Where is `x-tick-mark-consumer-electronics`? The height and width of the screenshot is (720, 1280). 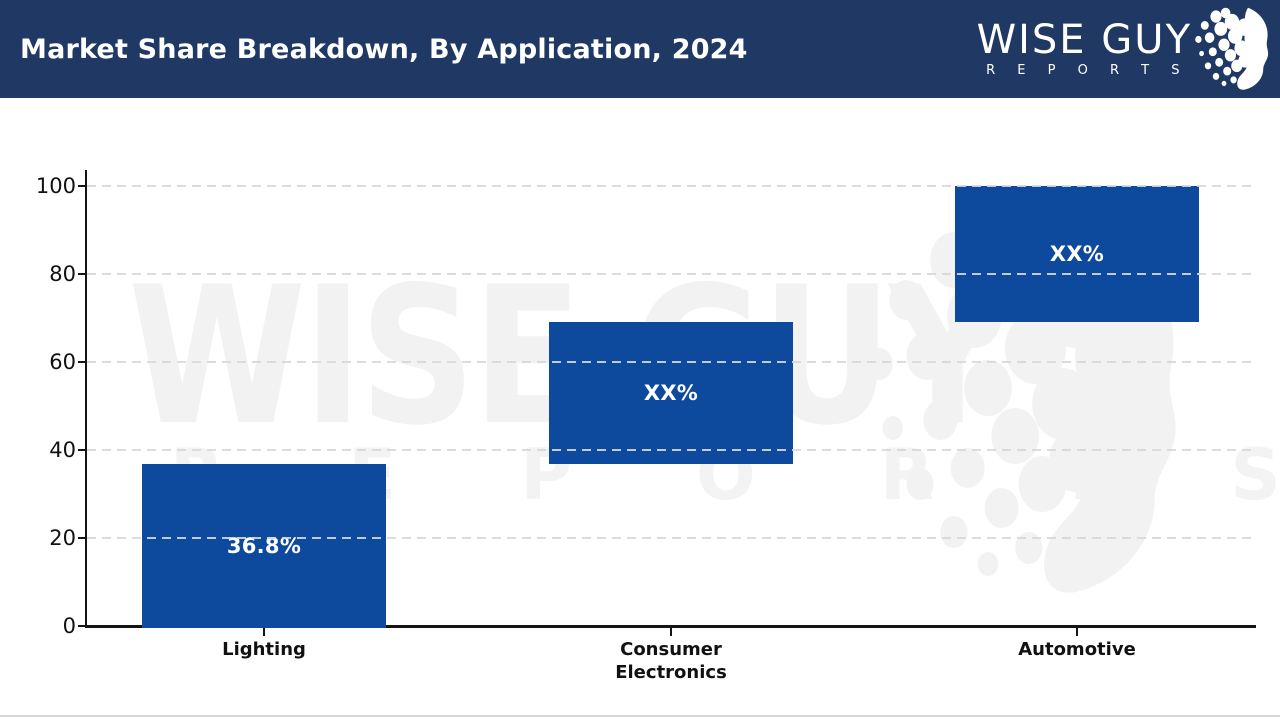
x-tick-mark-consumer-electronics is located at coordinates (671, 632).